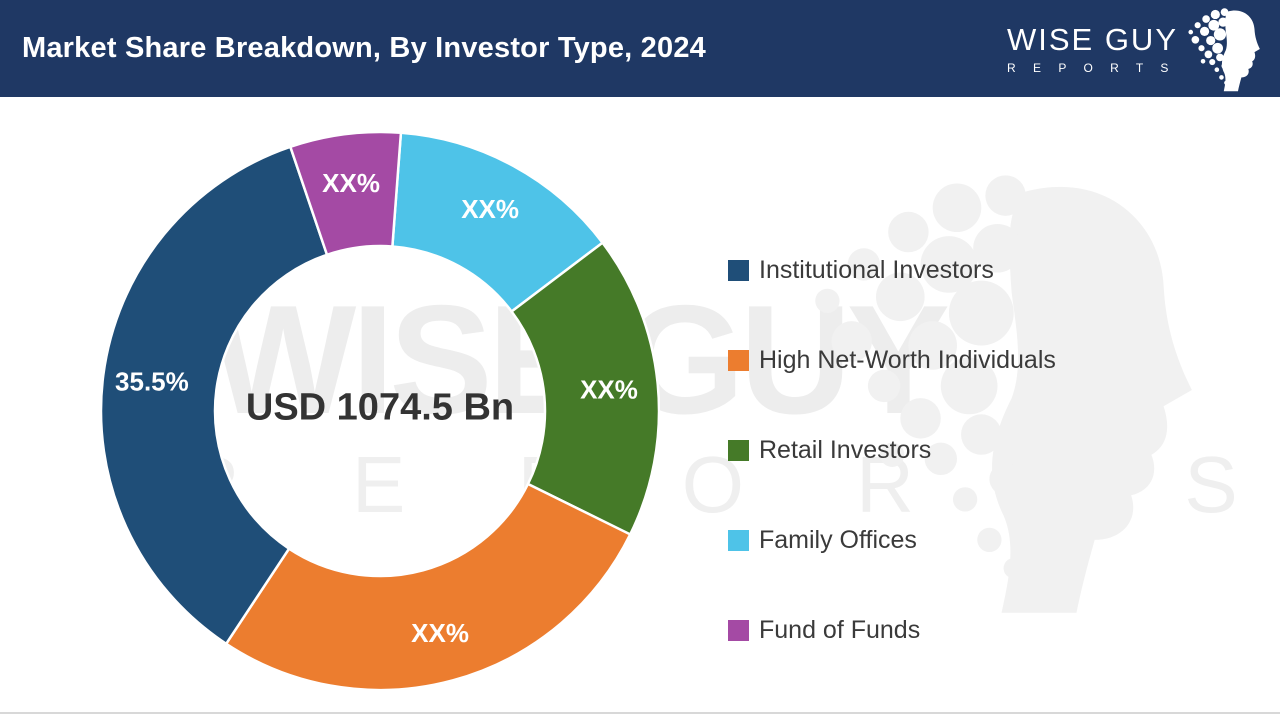 Image resolution: width=1280 pixels, height=720 pixels. I want to click on logo-text: WISE GUY R E P O R T S, so click(1092, 49).